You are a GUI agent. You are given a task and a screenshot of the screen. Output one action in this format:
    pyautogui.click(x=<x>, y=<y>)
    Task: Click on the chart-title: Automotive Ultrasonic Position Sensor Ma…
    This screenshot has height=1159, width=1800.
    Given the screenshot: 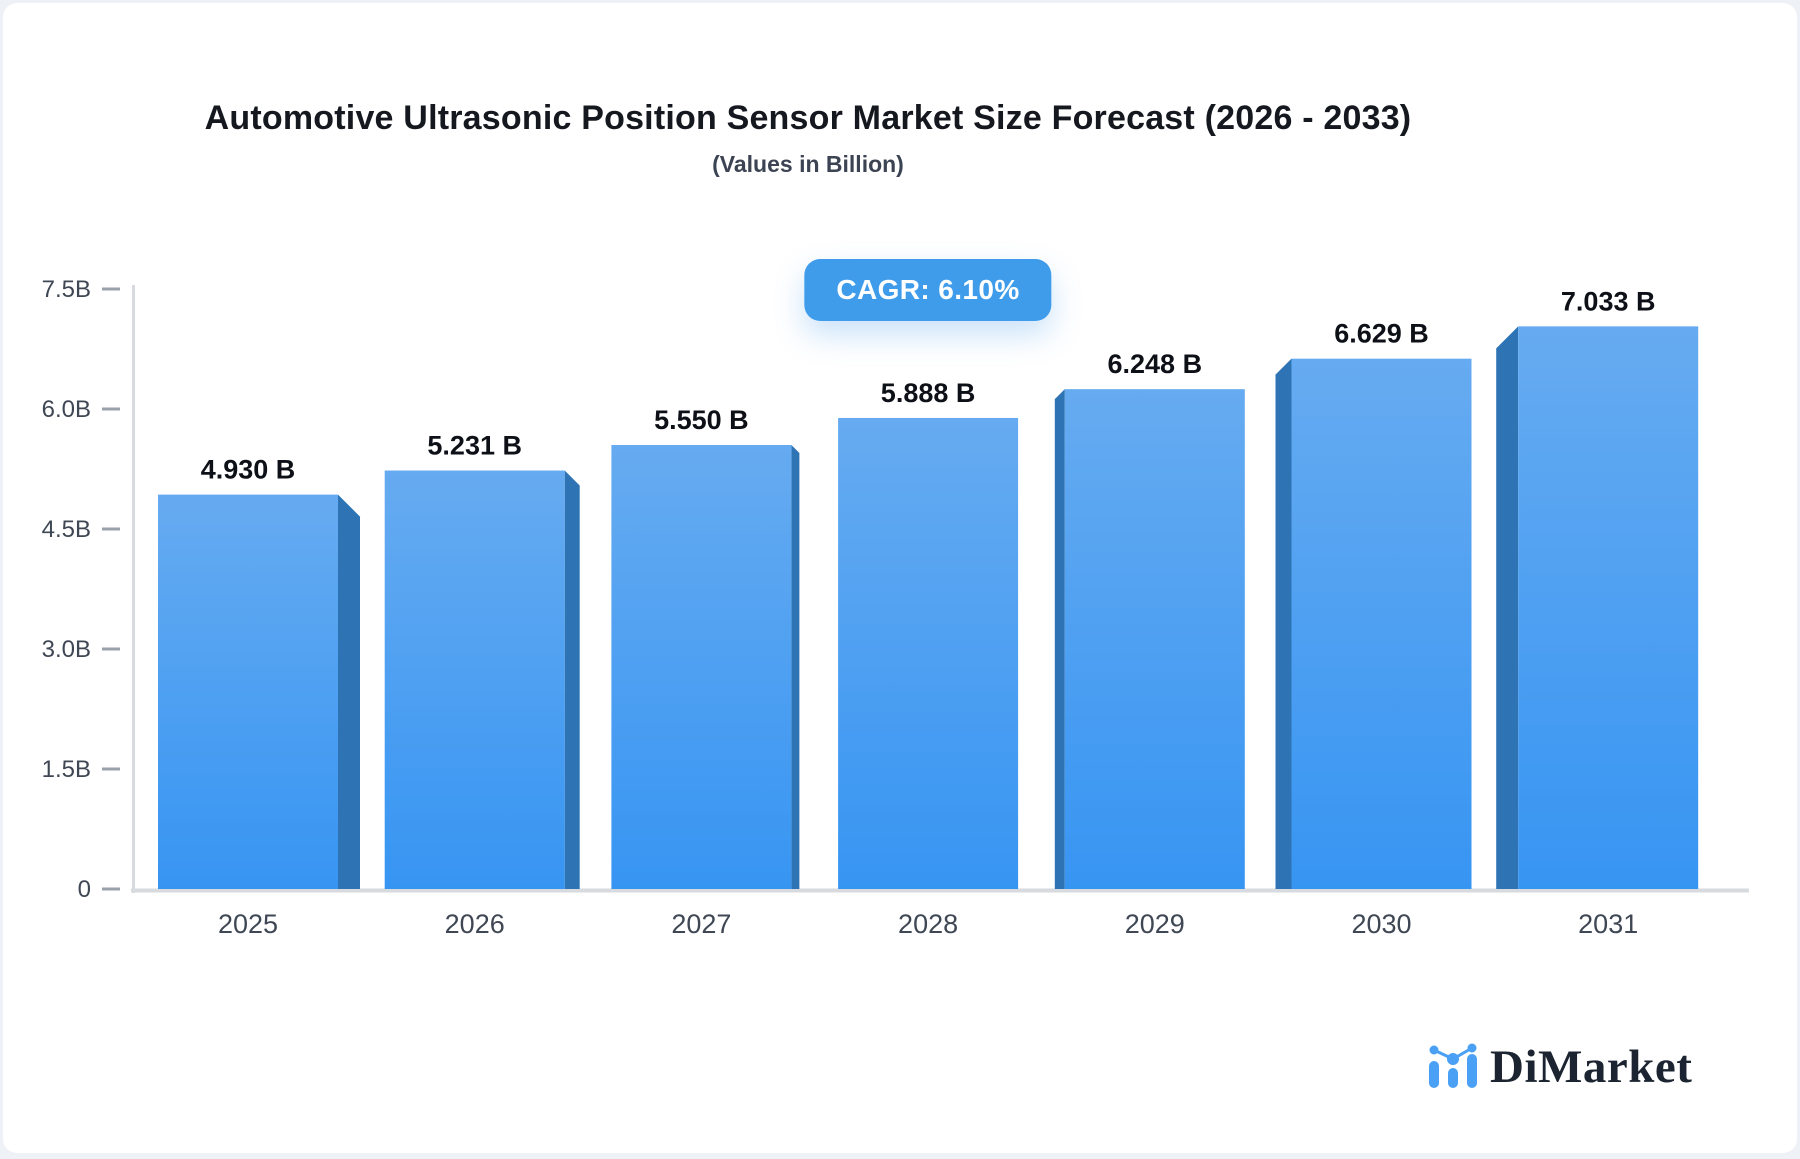 What is the action you would take?
    pyautogui.click(x=808, y=118)
    